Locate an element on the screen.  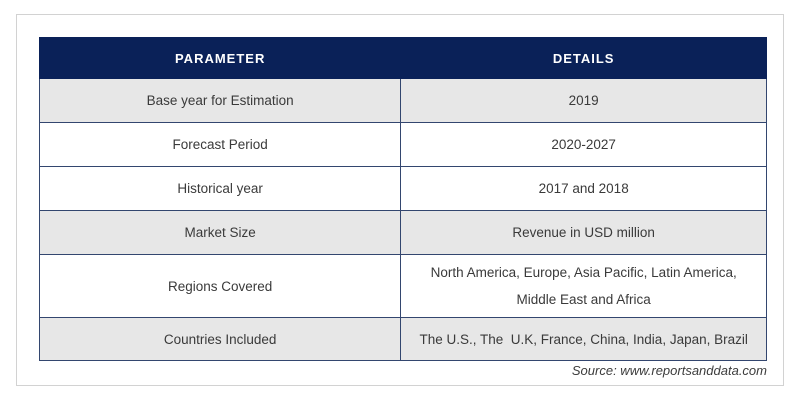
parameter-cell: Regions Covered is located at coordinates (220, 286).